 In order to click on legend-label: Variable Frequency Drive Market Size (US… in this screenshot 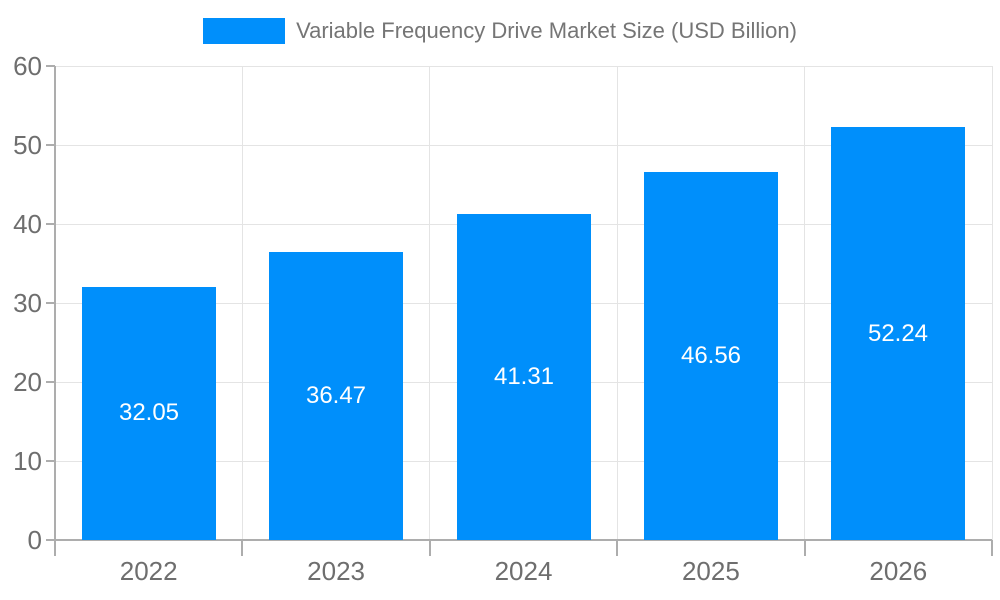, I will do `click(546, 30)`.